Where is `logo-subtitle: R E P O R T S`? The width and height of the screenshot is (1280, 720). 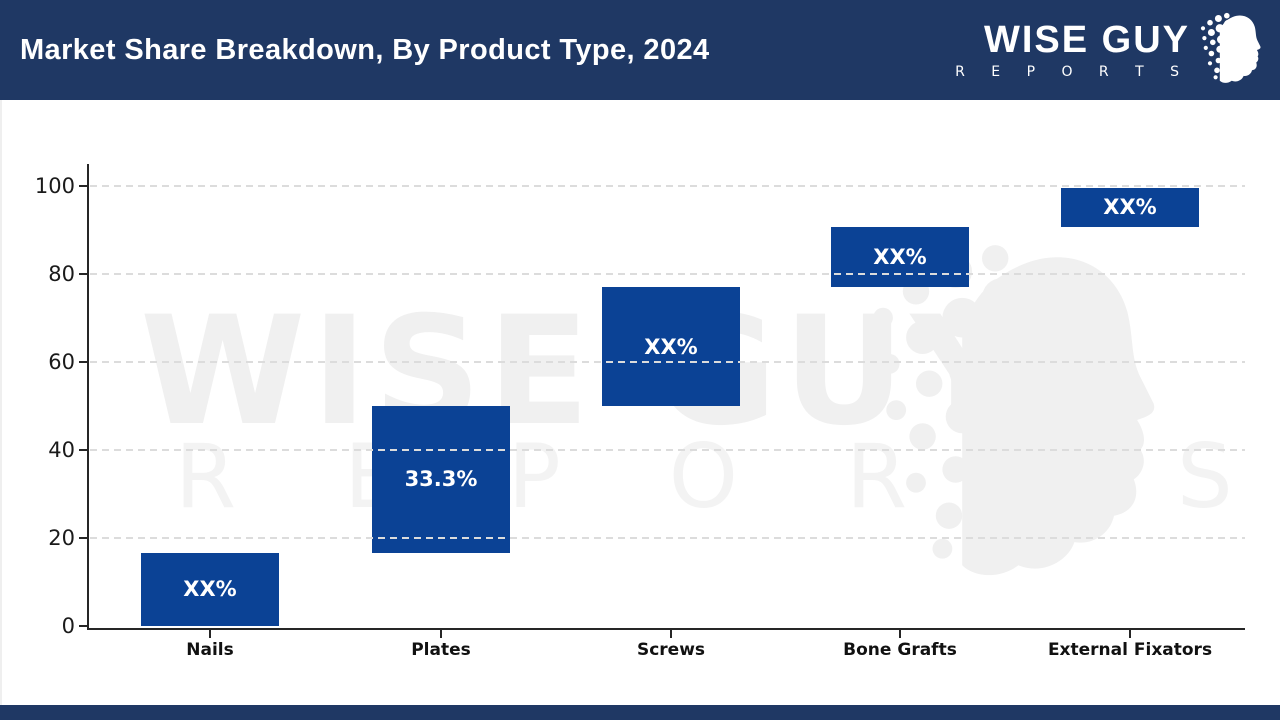
logo-subtitle: R E P O R T S is located at coordinates (1072, 72).